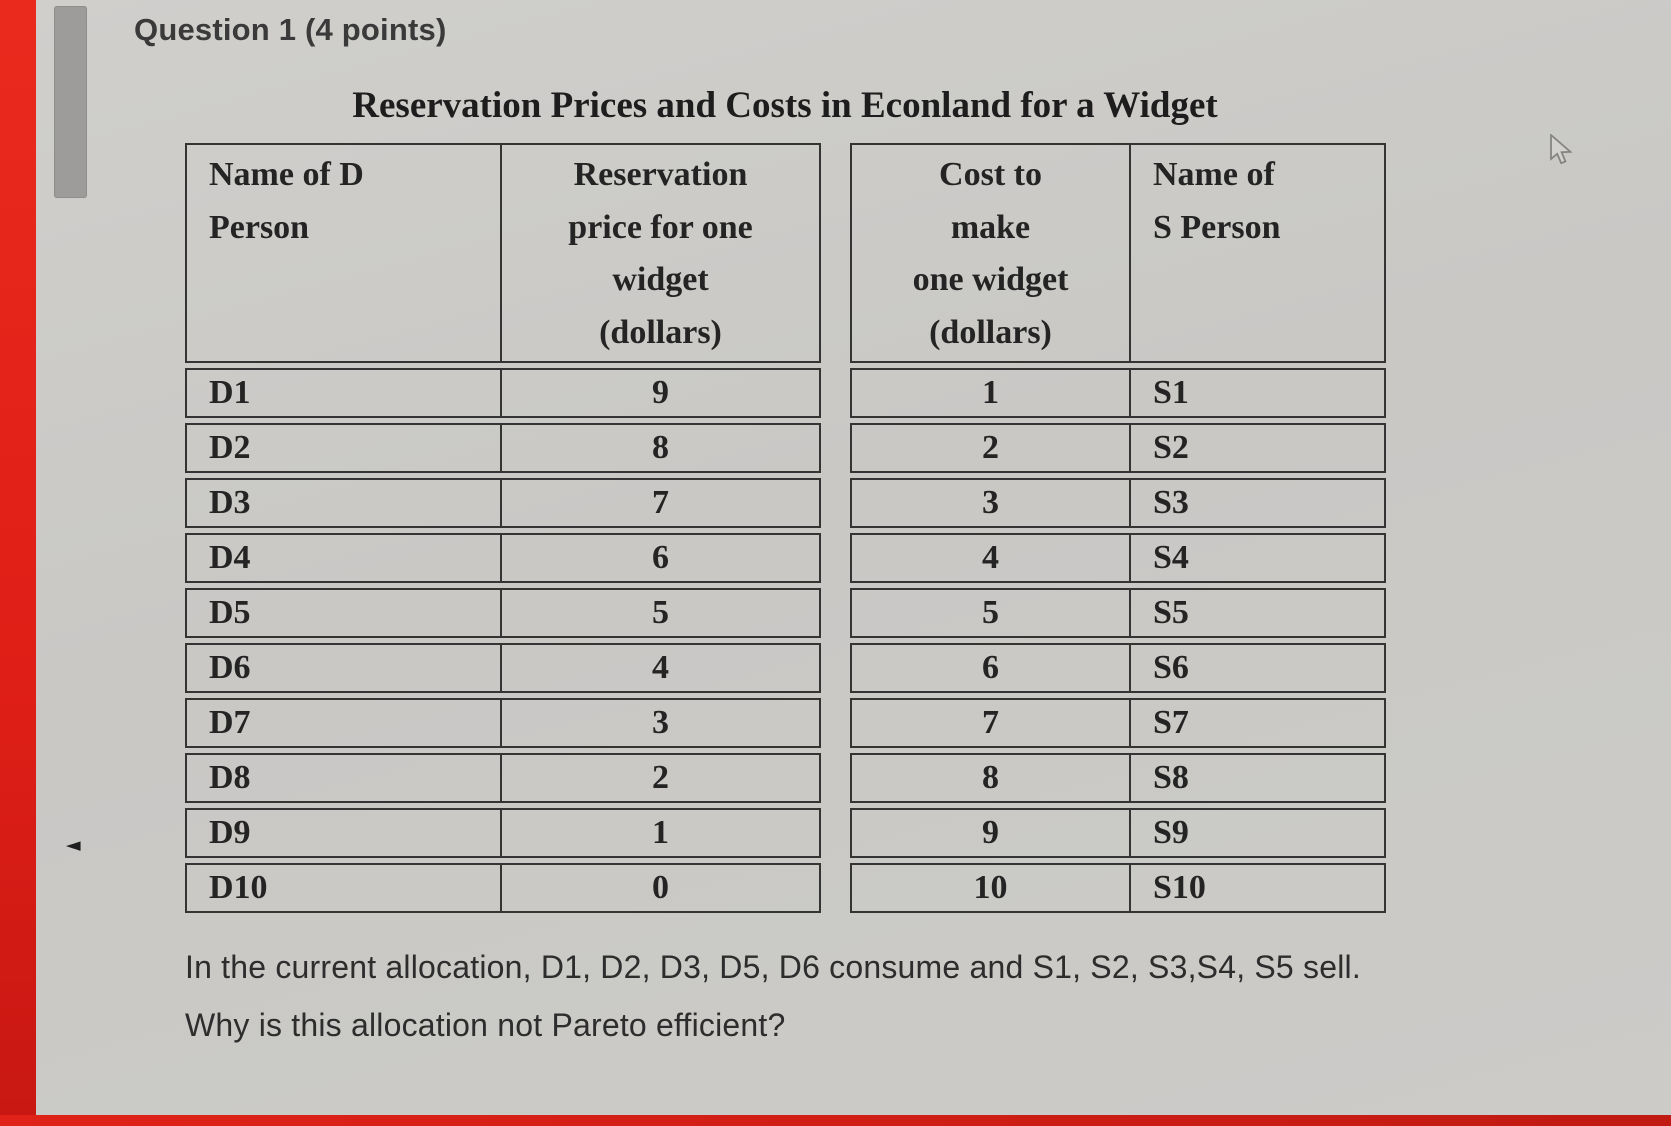 The height and width of the screenshot is (1126, 1671). Describe the element at coordinates (1257, 253) in the screenshot. I see `supply-header-name-of-s-person: Name of S Person` at that location.